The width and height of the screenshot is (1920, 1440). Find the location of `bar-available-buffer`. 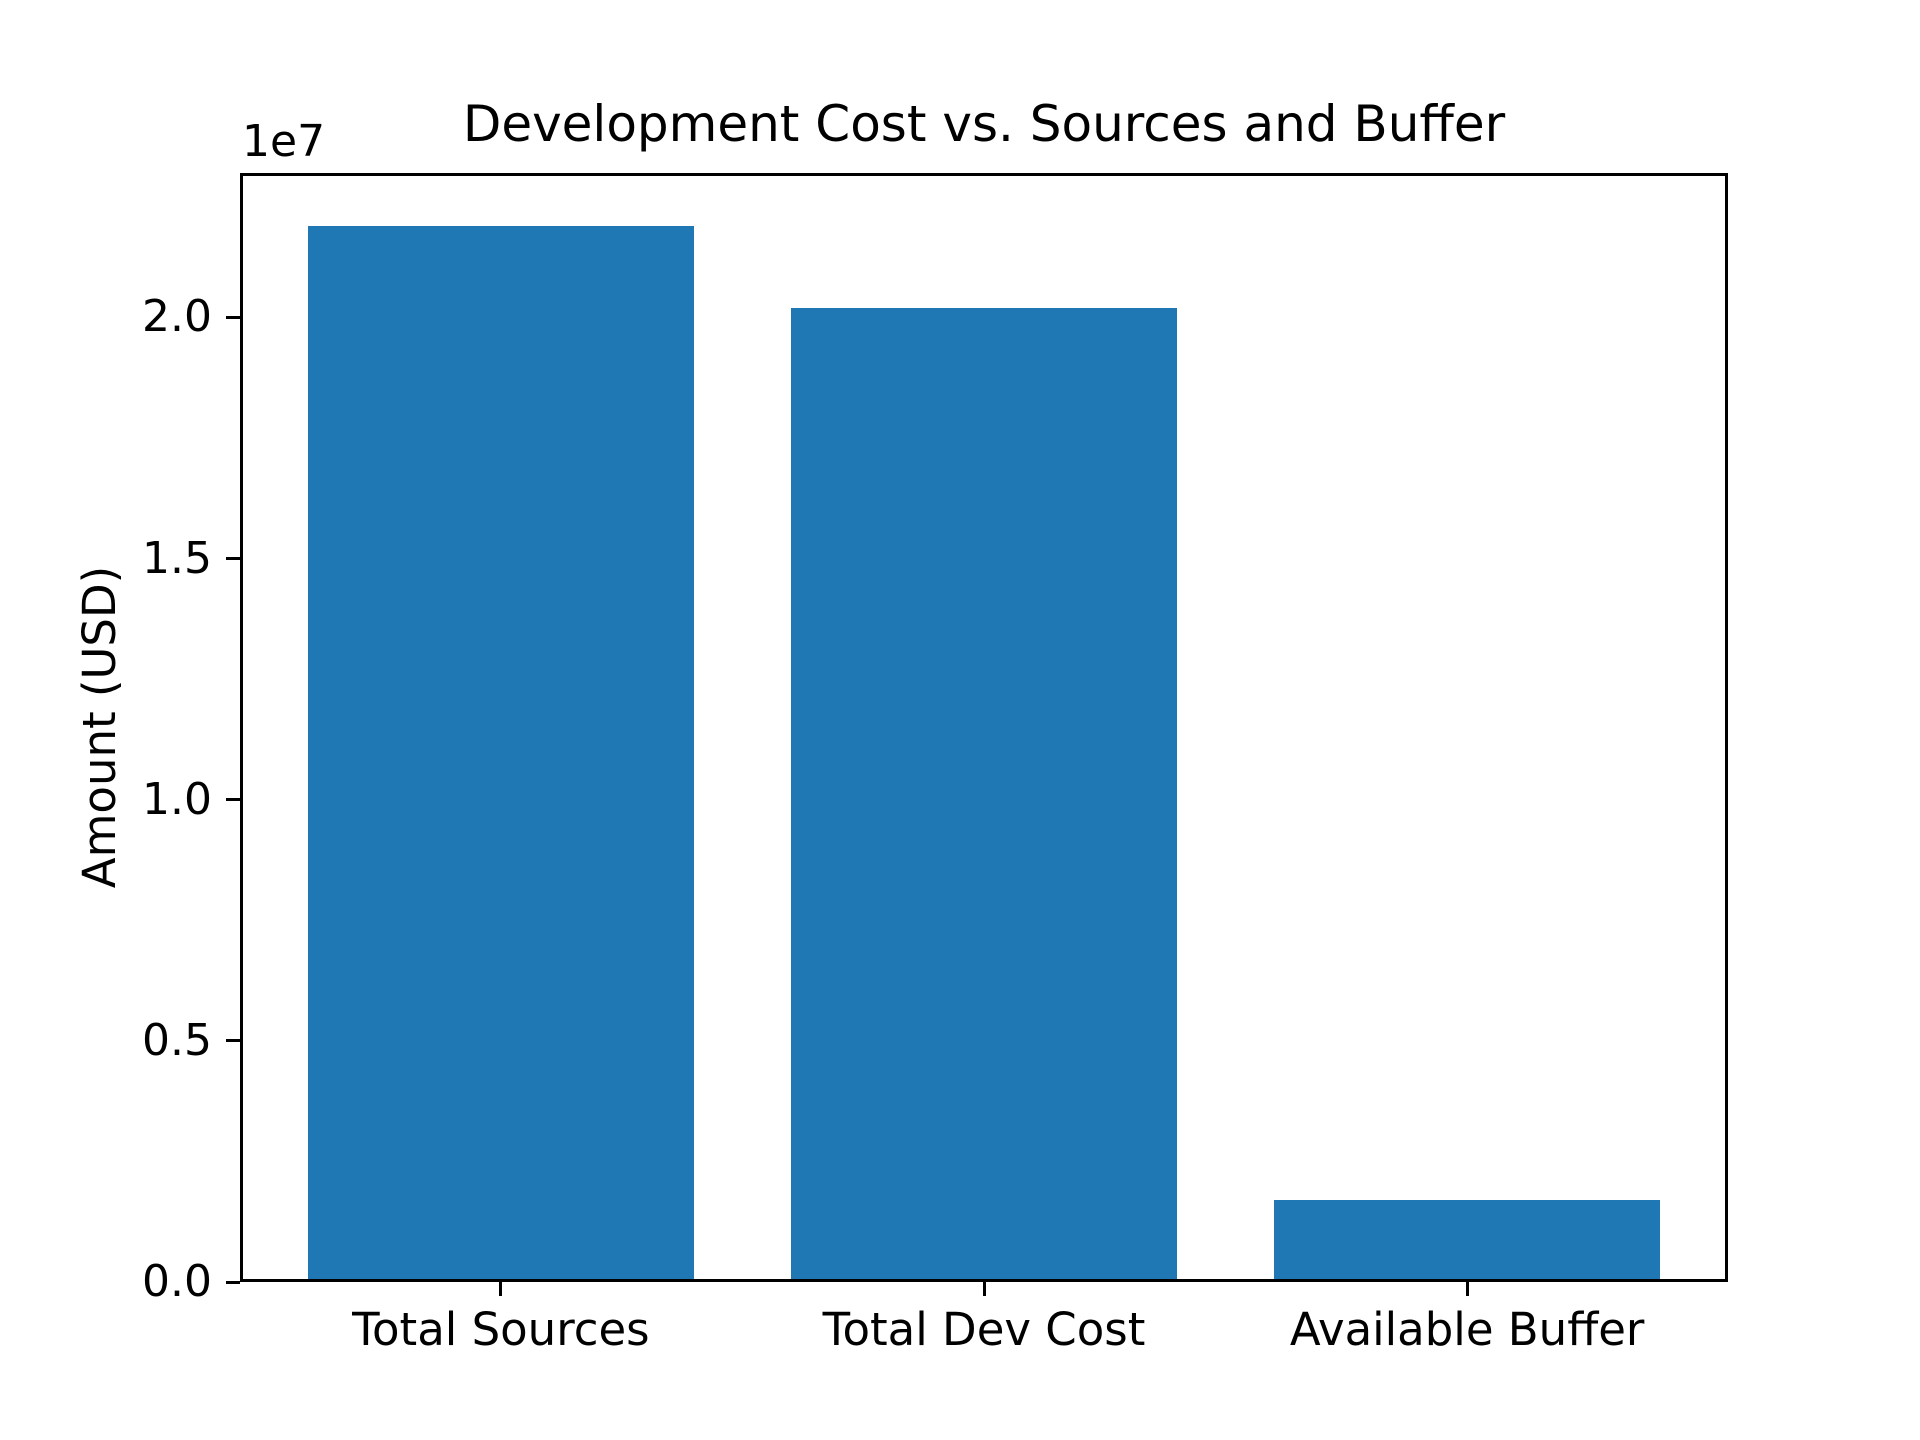

bar-available-buffer is located at coordinates (1467, 1241).